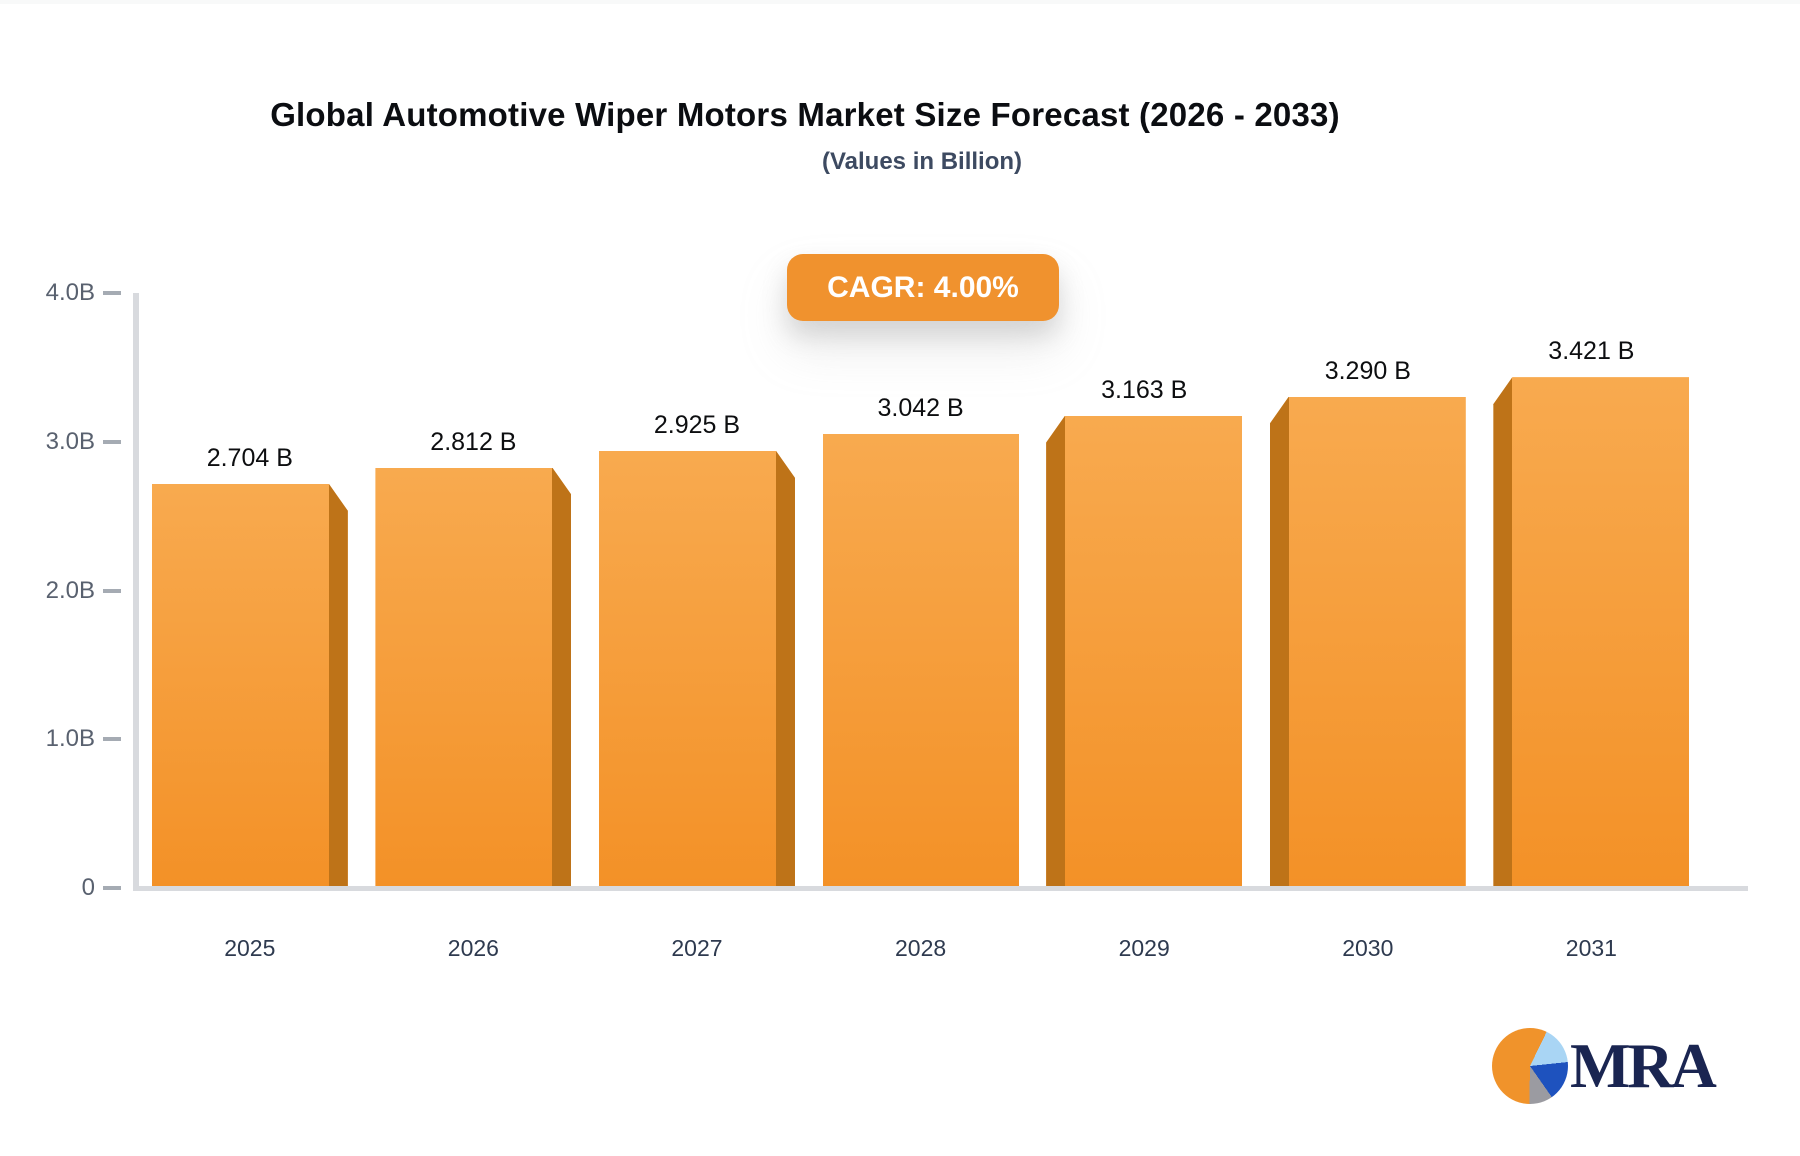  Describe the element at coordinates (70, 590) in the screenshot. I see `y-tick-label: 2.0B` at that location.